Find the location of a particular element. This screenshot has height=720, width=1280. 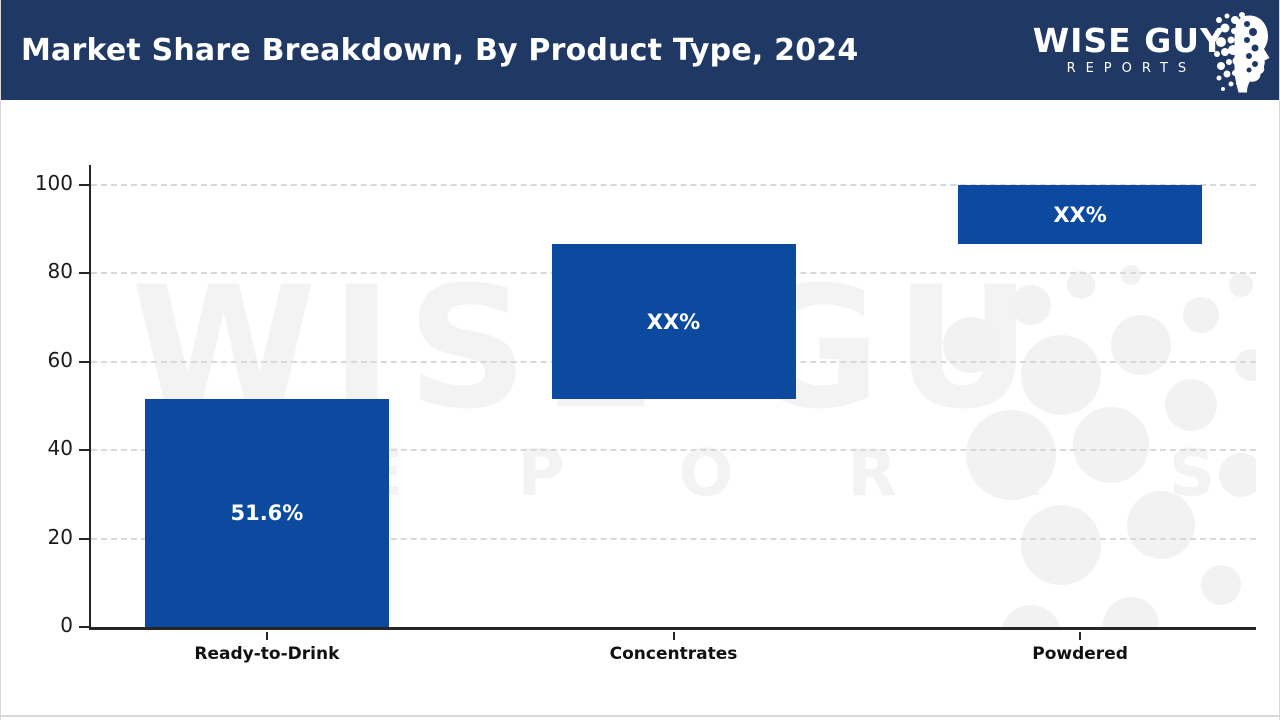

x-axis-category-label: Ready-to-Drink is located at coordinates (267, 654).